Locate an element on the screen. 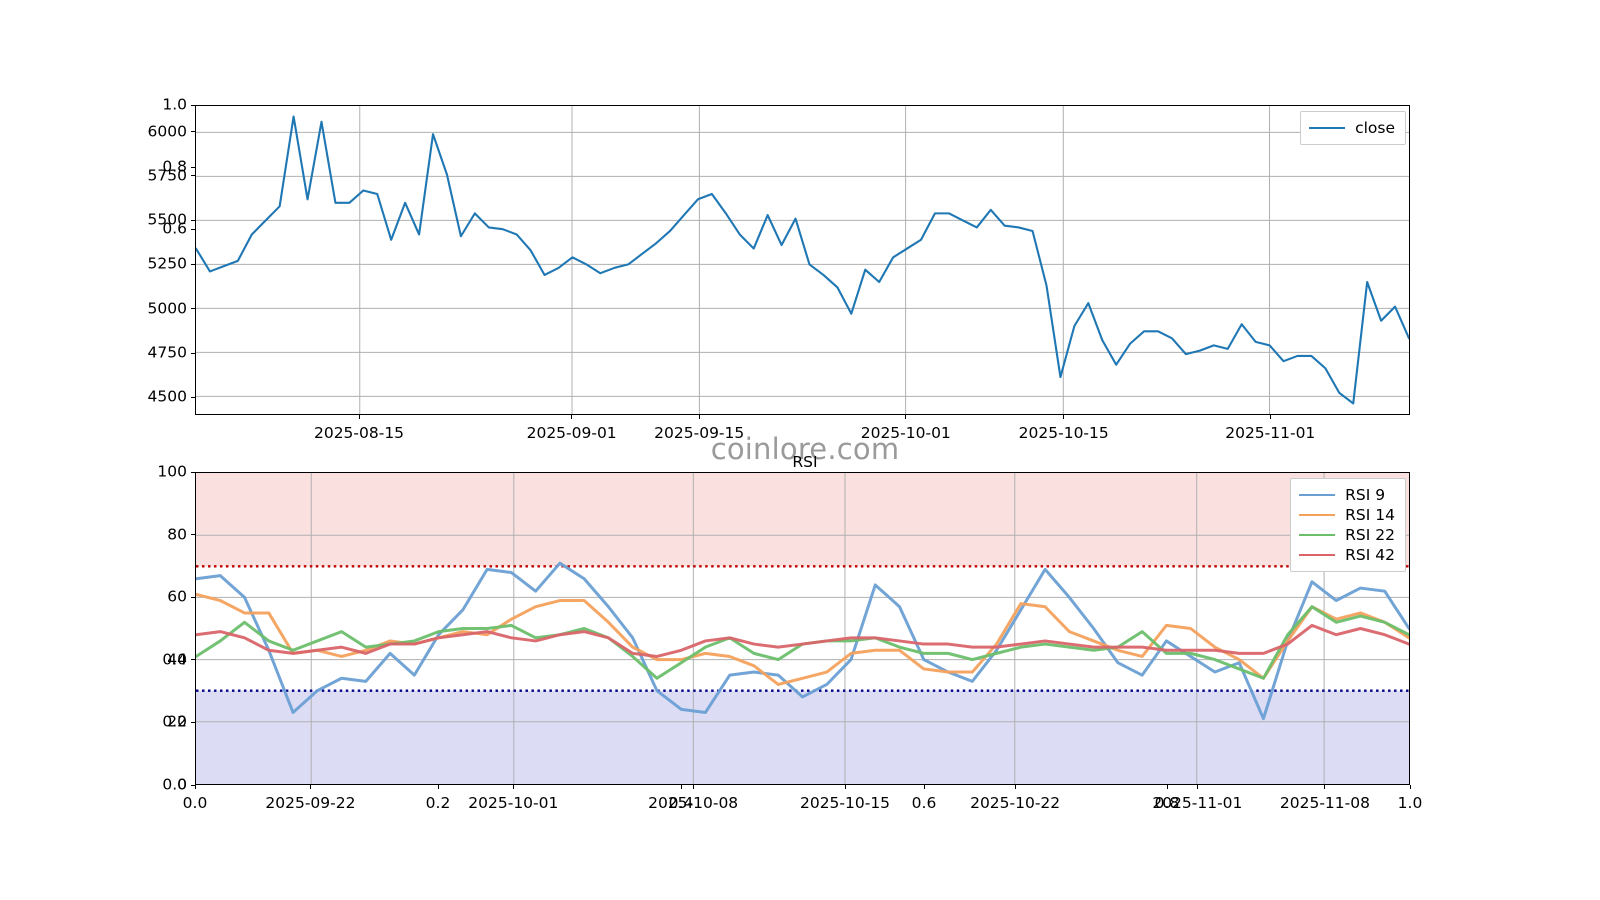 This screenshot has height=900, width=1600. rsi-chart-title: RSI is located at coordinates (805, 462).